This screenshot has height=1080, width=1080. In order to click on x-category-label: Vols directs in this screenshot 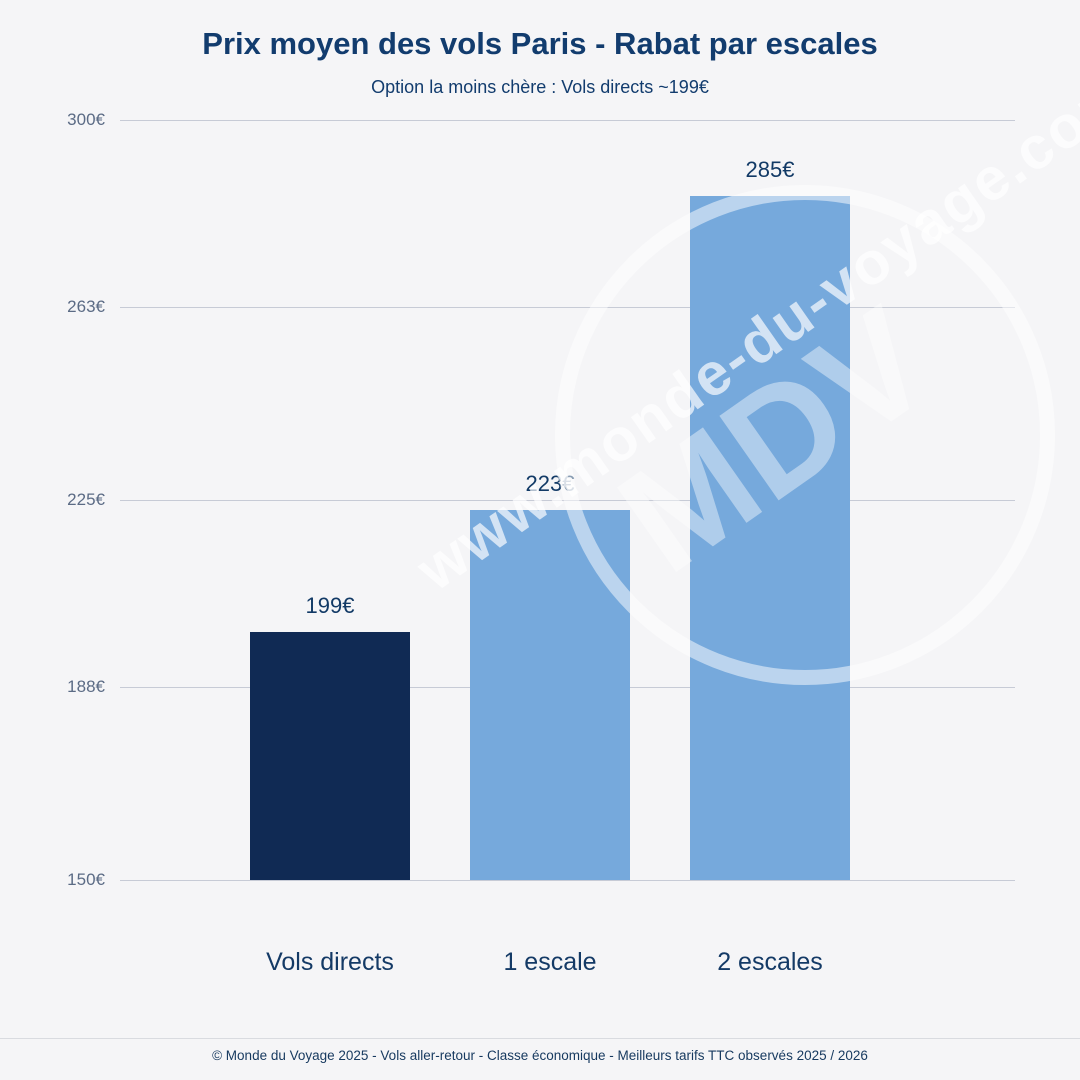, I will do `click(330, 962)`.